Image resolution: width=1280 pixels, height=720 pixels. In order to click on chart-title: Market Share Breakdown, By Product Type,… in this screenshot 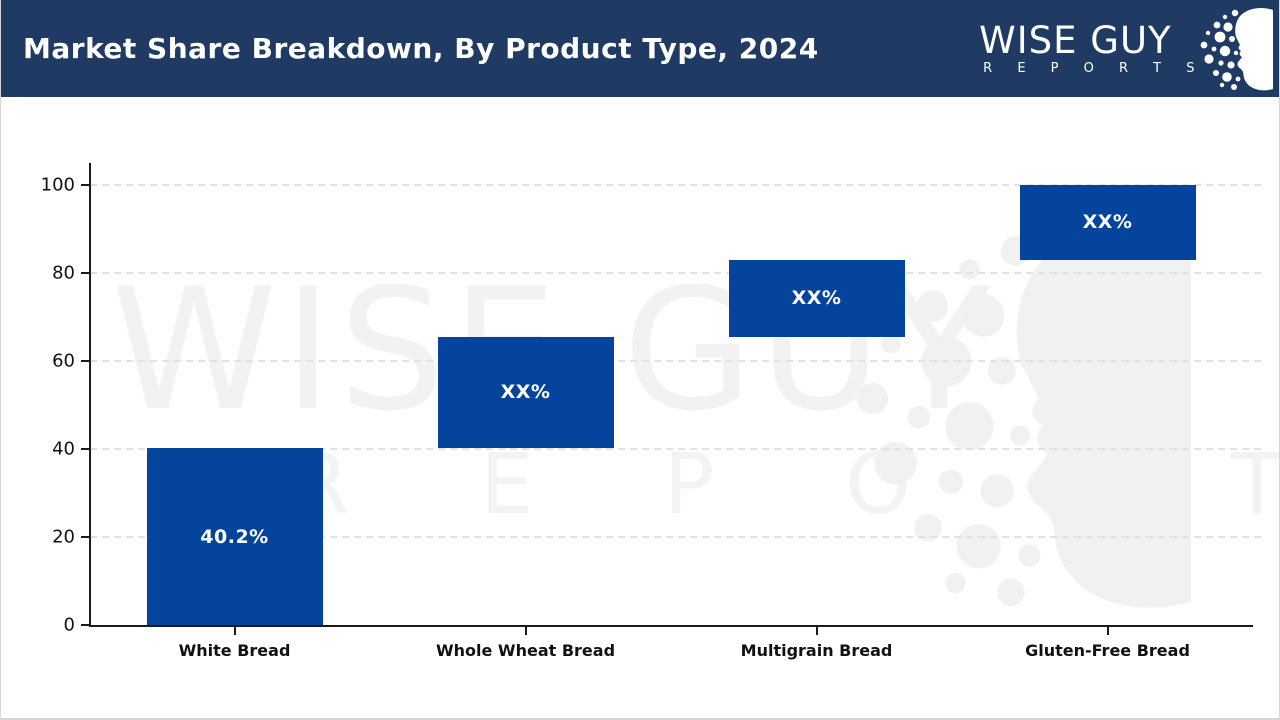, I will do `click(421, 48)`.